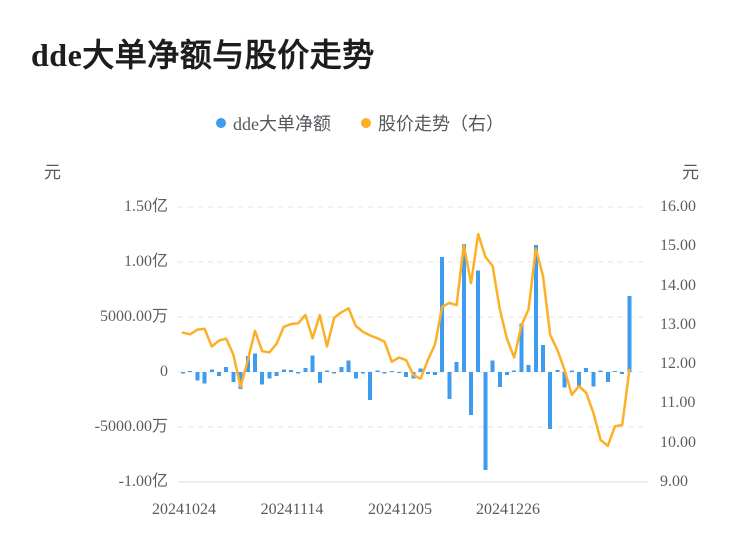  Describe the element at coordinates (678, 402) in the screenshot. I see `right-axis-tick: 11.00` at that location.